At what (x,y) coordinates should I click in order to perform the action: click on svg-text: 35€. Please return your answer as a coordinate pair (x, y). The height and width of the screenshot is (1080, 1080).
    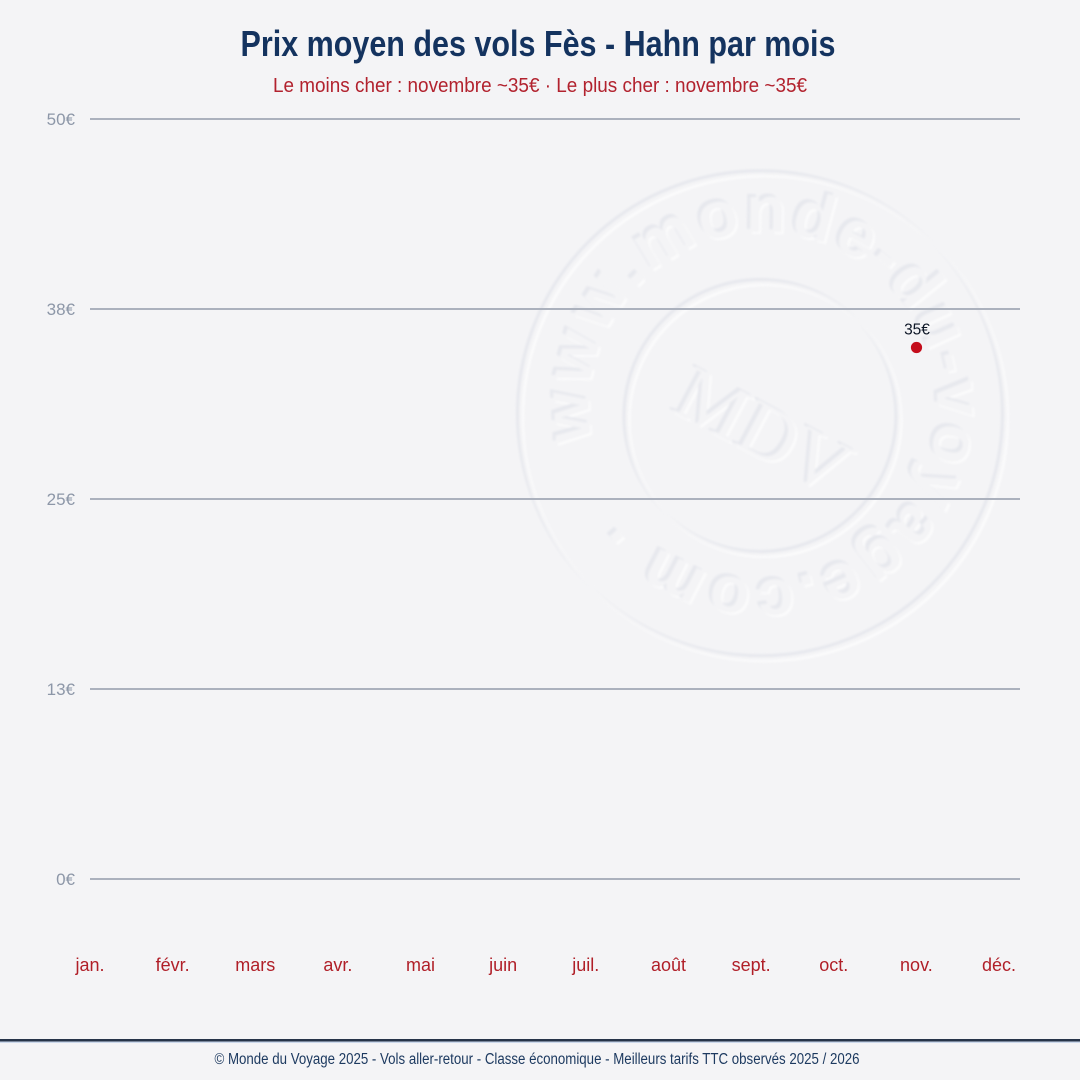
    Looking at the image, I should click on (917, 330).